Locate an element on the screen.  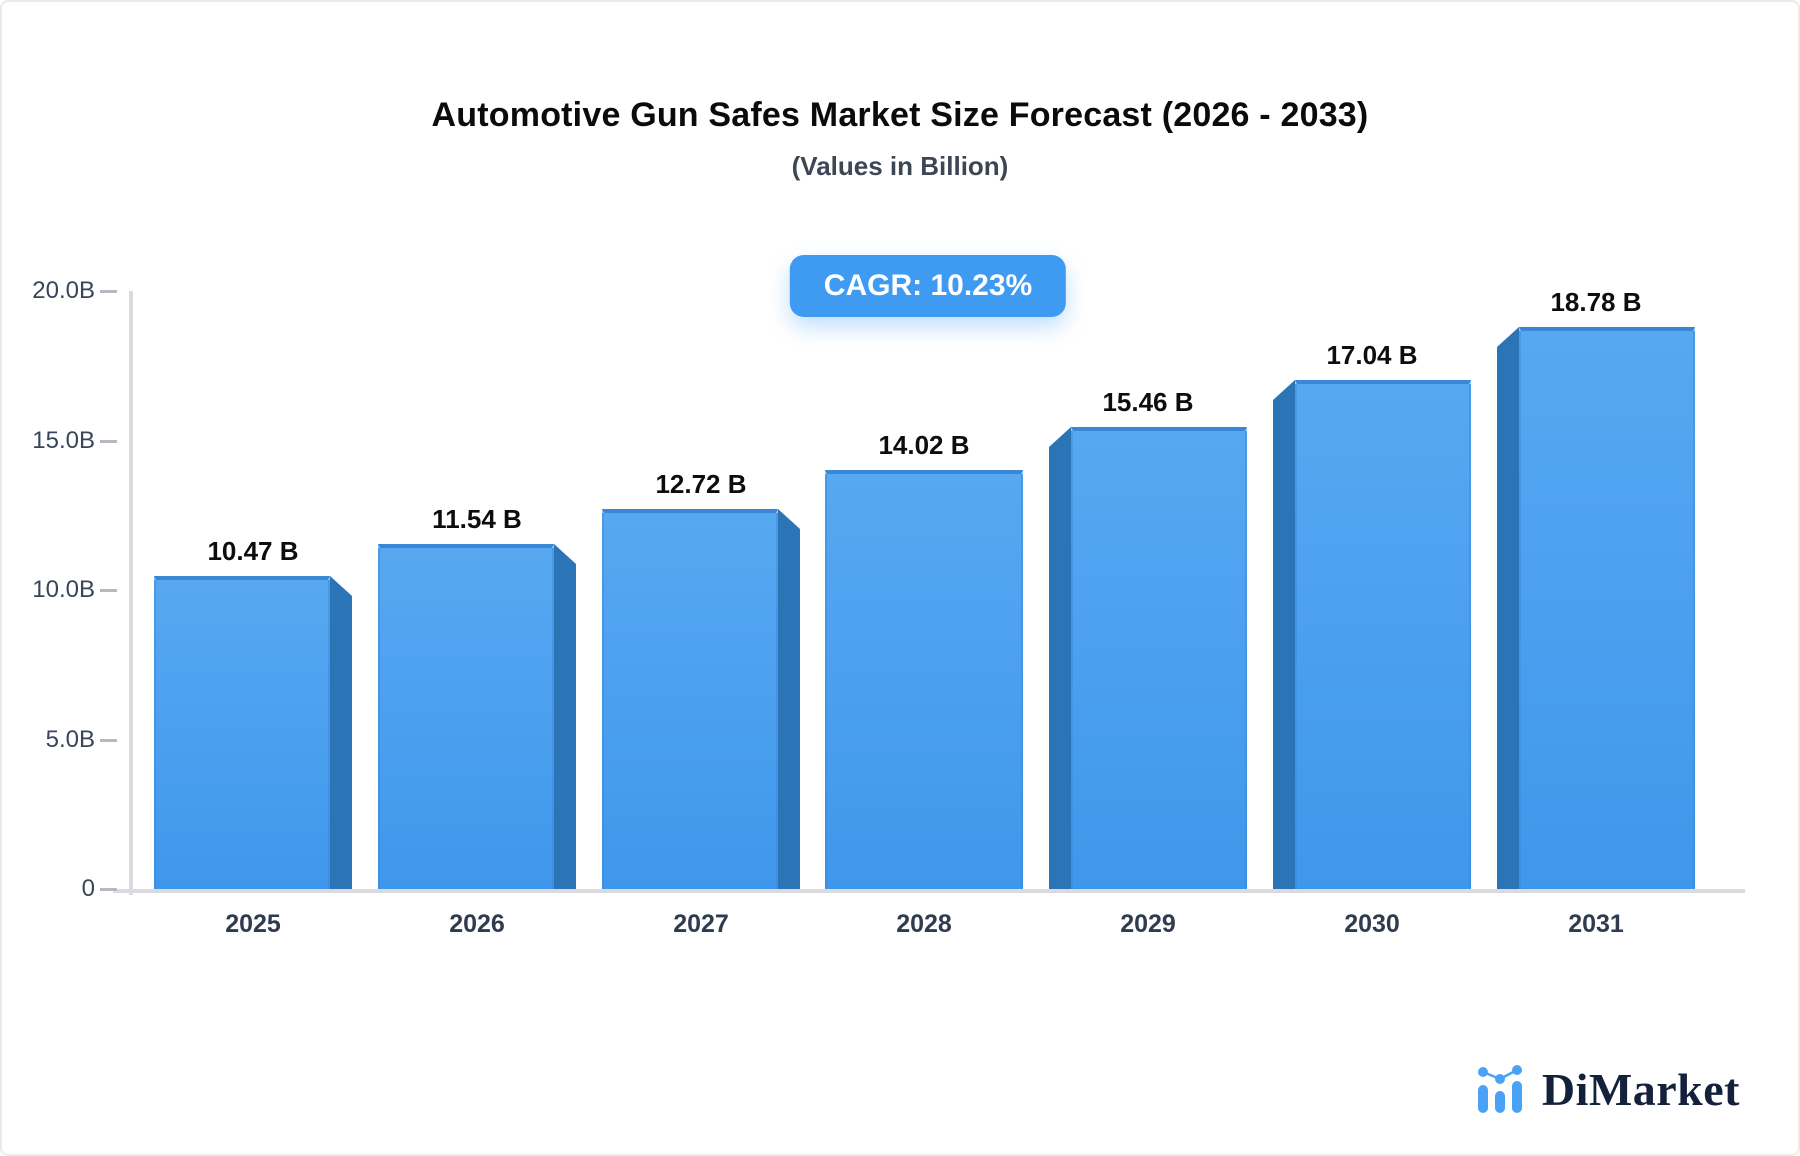
bar-2029: 15.46 B is located at coordinates (1148, 638).